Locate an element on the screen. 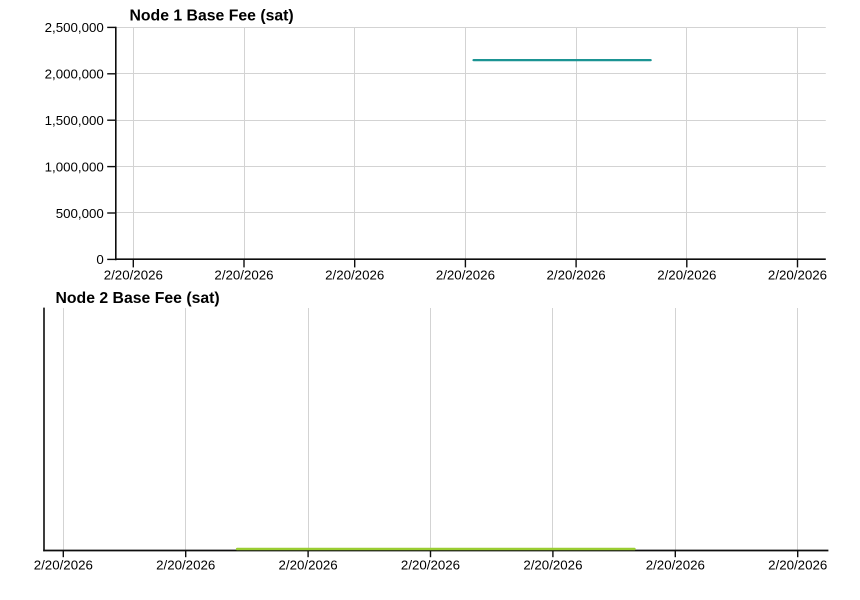  svg-text: 500,000 is located at coordinates (80, 213).